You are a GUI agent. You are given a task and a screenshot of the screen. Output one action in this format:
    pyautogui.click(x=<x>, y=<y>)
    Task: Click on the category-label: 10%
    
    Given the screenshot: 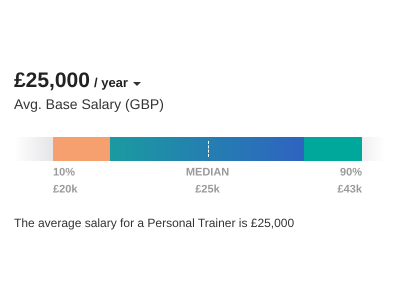 What is the action you would take?
    pyautogui.click(x=64, y=172)
    